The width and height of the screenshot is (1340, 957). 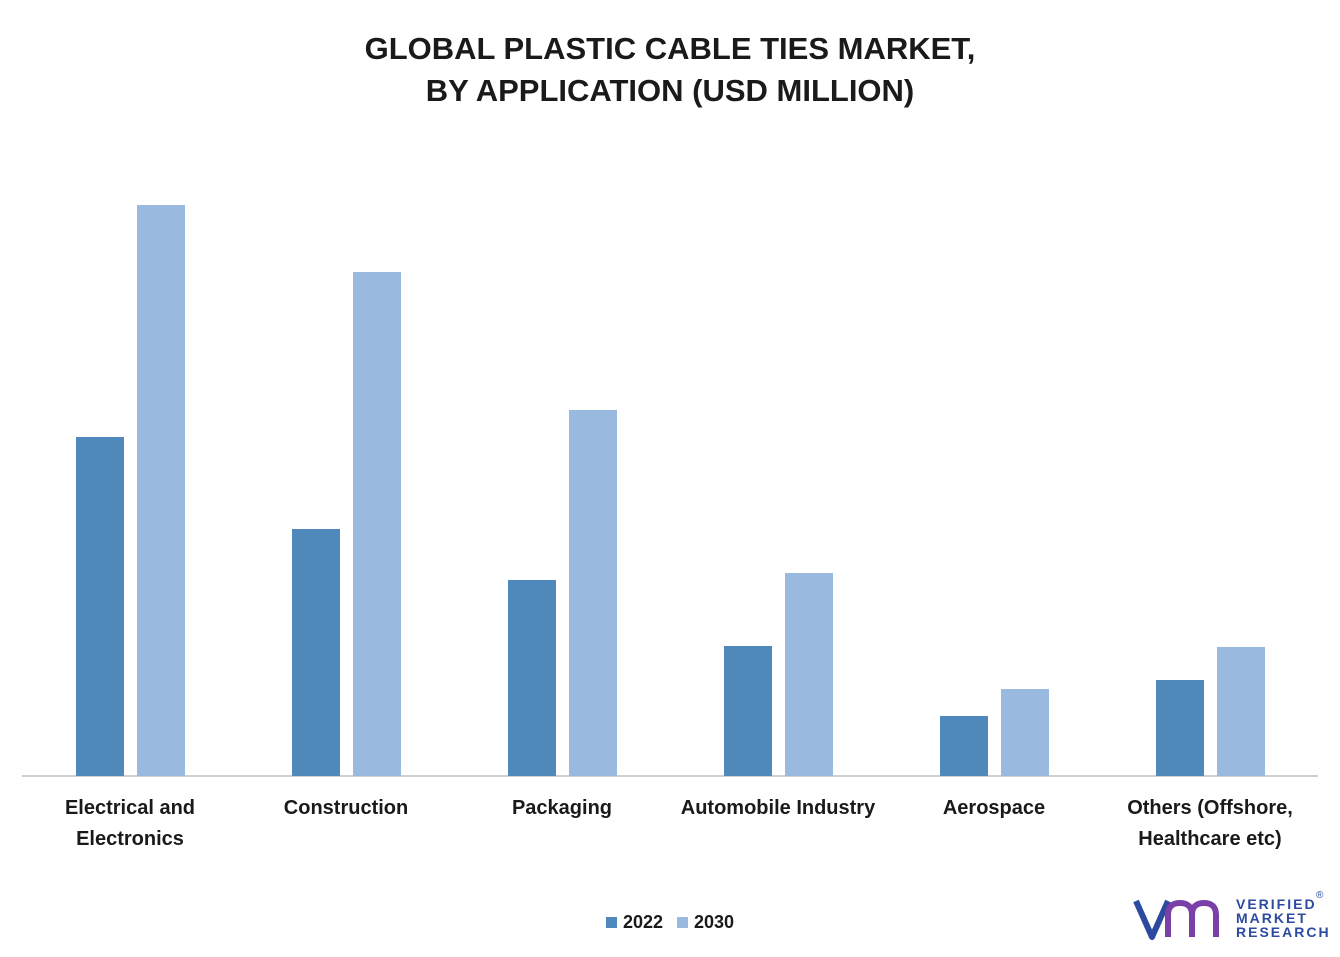 What do you see at coordinates (130, 839) in the screenshot?
I see `category-label-line: Electronics` at bounding box center [130, 839].